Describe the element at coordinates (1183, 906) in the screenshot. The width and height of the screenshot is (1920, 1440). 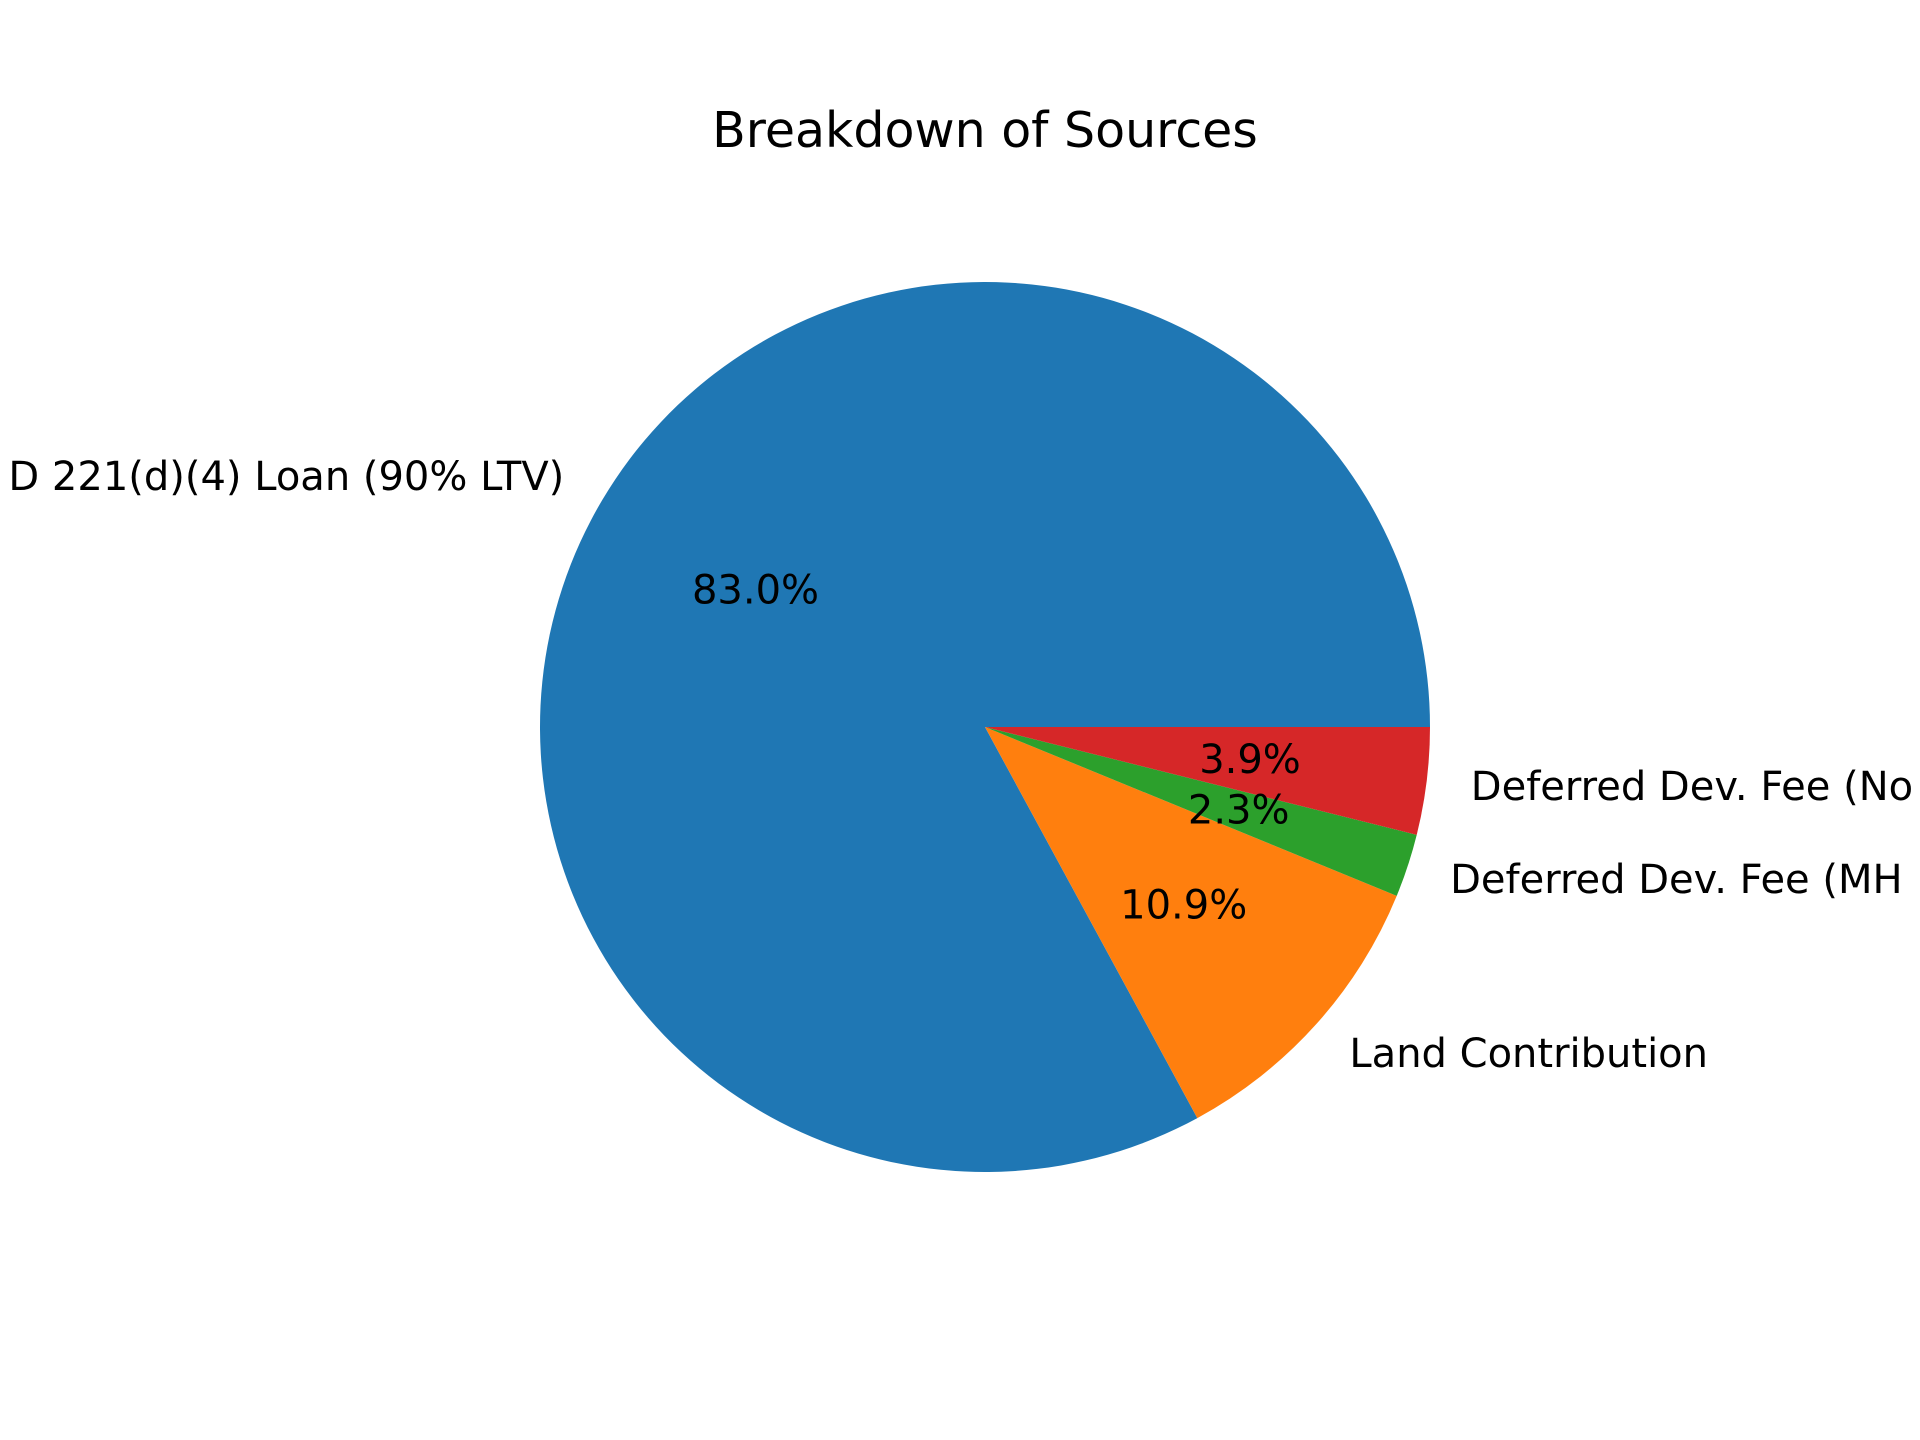
I see `pie-slice-pct-1: 10.9%` at that location.